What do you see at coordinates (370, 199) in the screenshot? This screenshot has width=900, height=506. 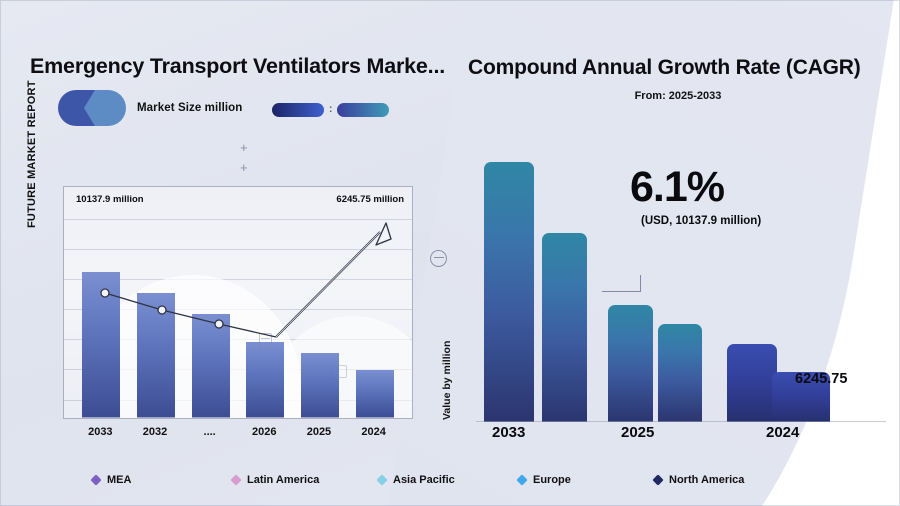 I see `left-chart-value-end: 6245.75 million` at bounding box center [370, 199].